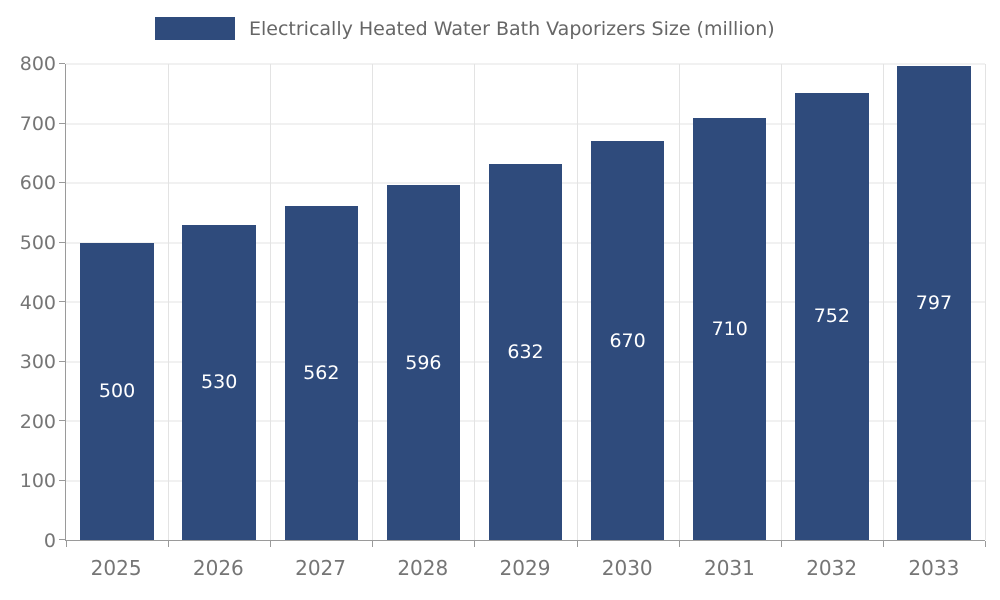 This screenshot has width=1000, height=600. I want to click on y-tick-label: 700, so click(37, 123).